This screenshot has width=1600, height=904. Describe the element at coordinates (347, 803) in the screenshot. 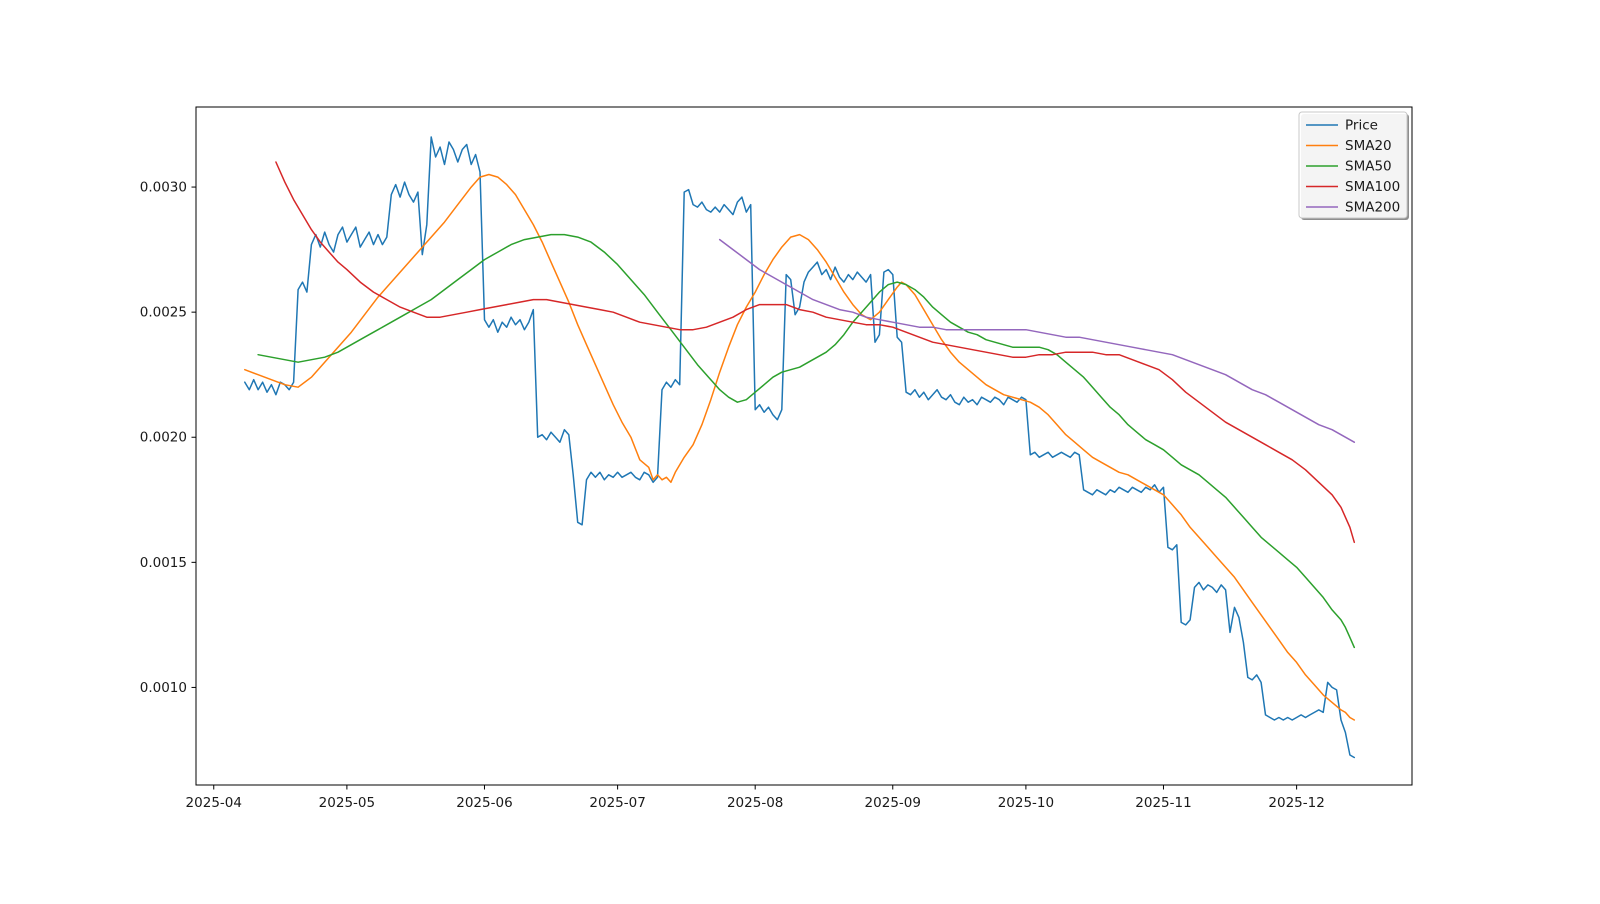

I see `x-tick-label: 2025-05` at that location.